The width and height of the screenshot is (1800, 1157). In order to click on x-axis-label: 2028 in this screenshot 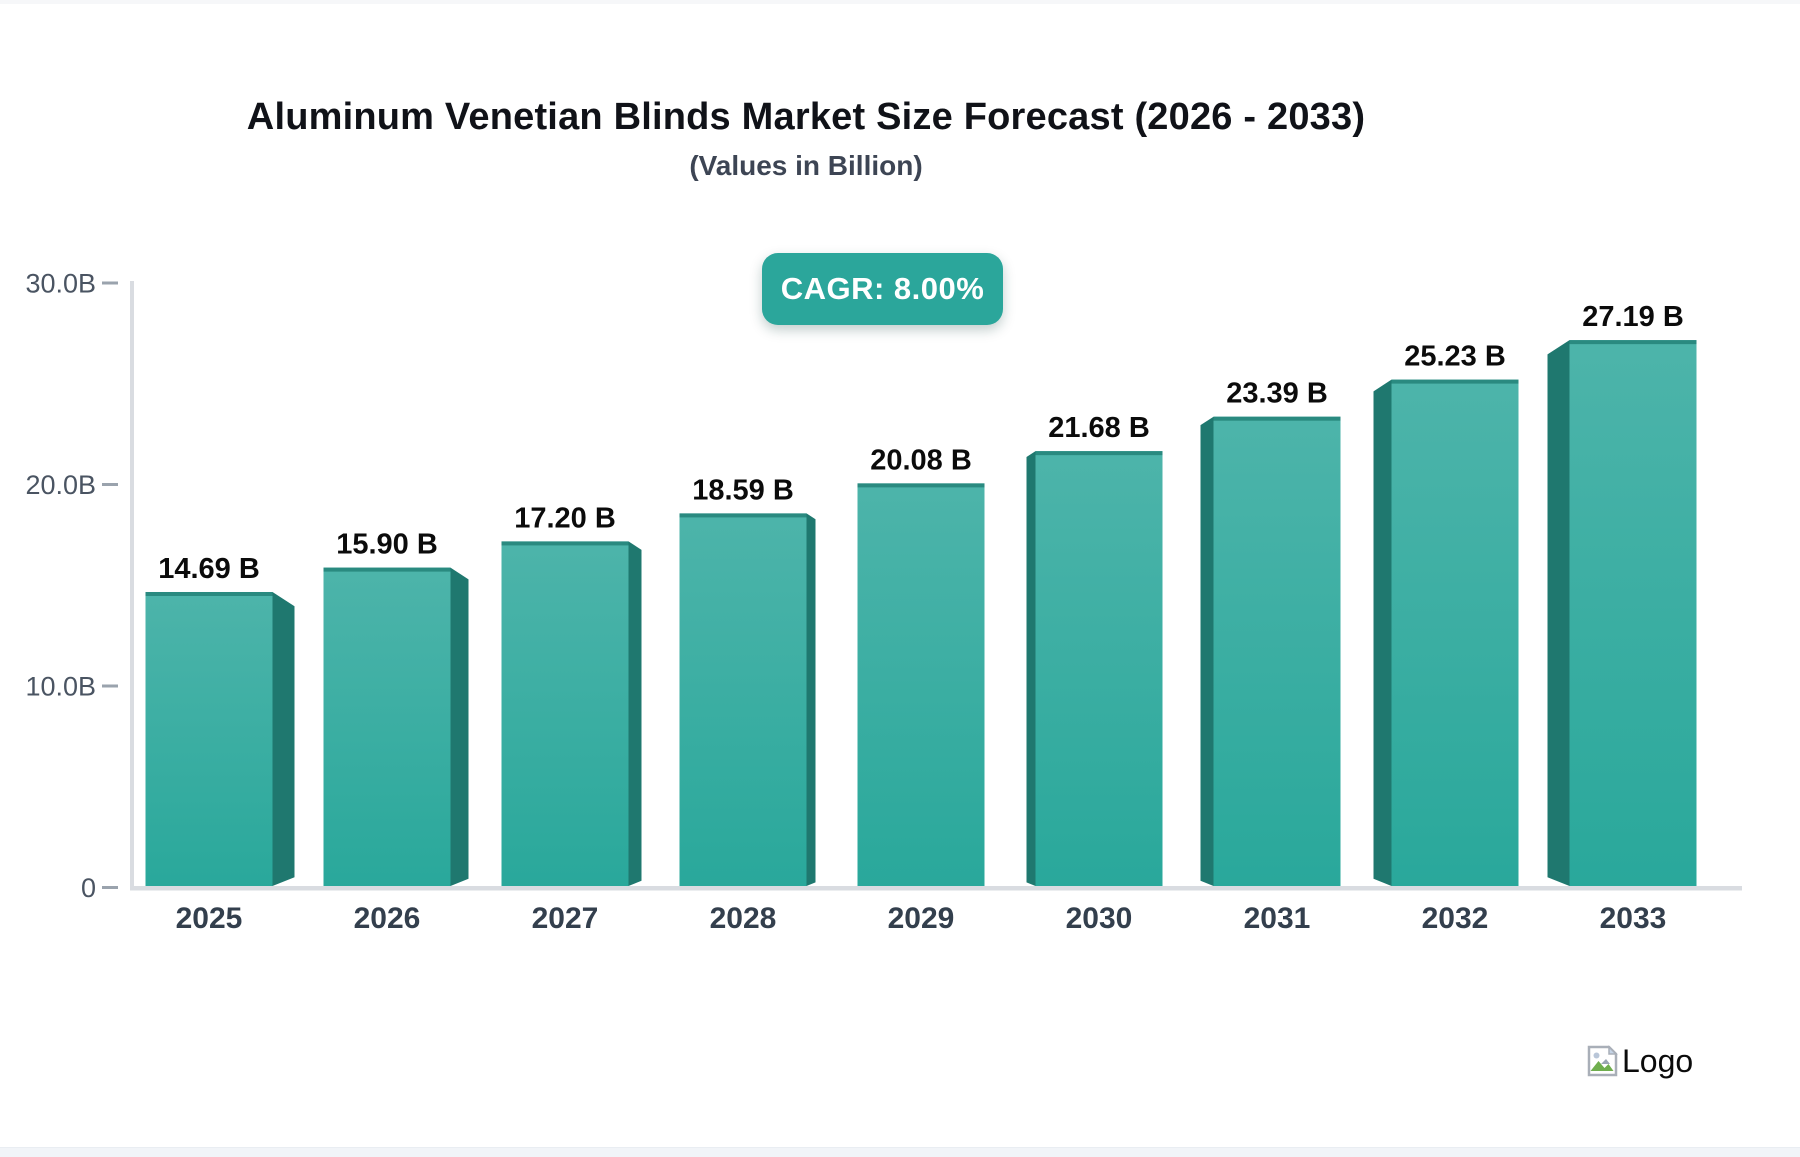, I will do `click(743, 918)`.